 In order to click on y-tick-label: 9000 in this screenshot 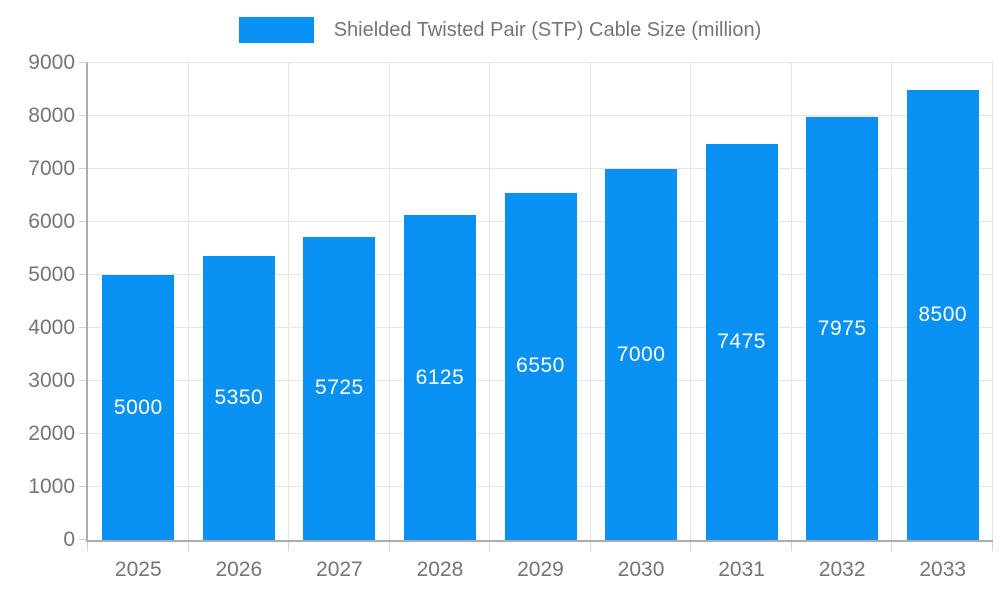, I will do `click(51, 62)`.